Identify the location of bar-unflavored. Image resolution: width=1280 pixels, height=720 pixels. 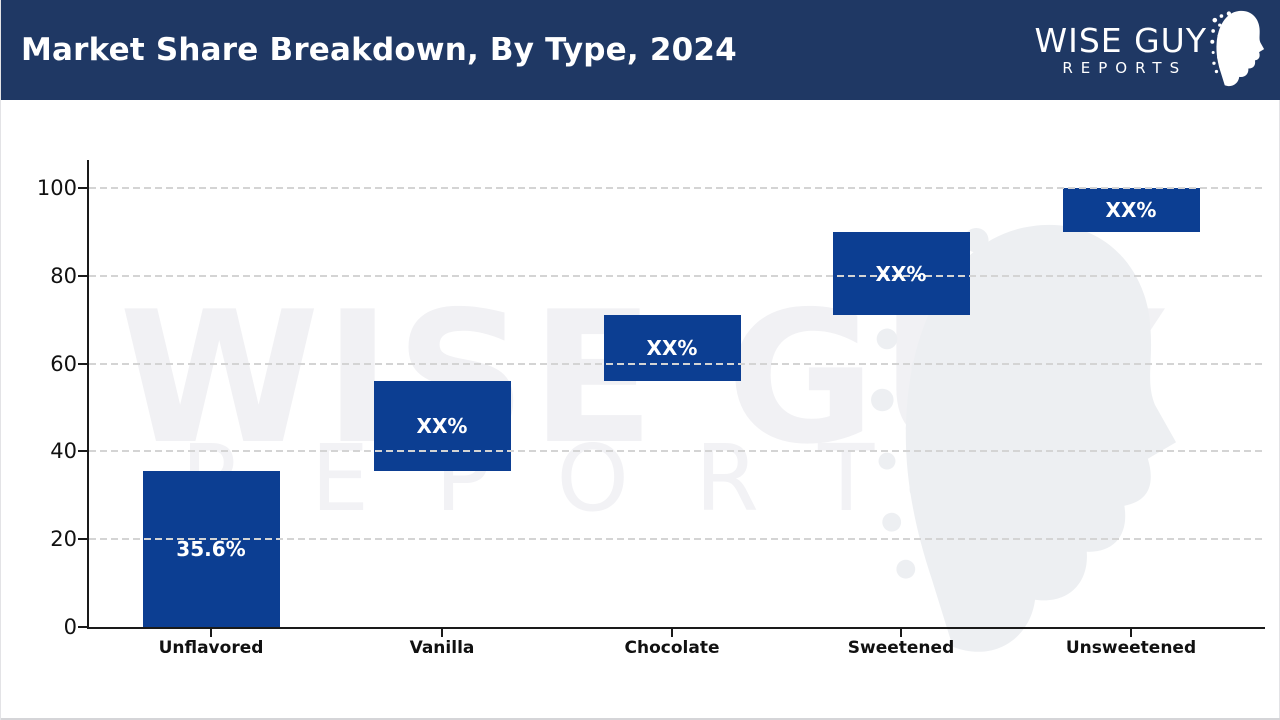
(211, 548).